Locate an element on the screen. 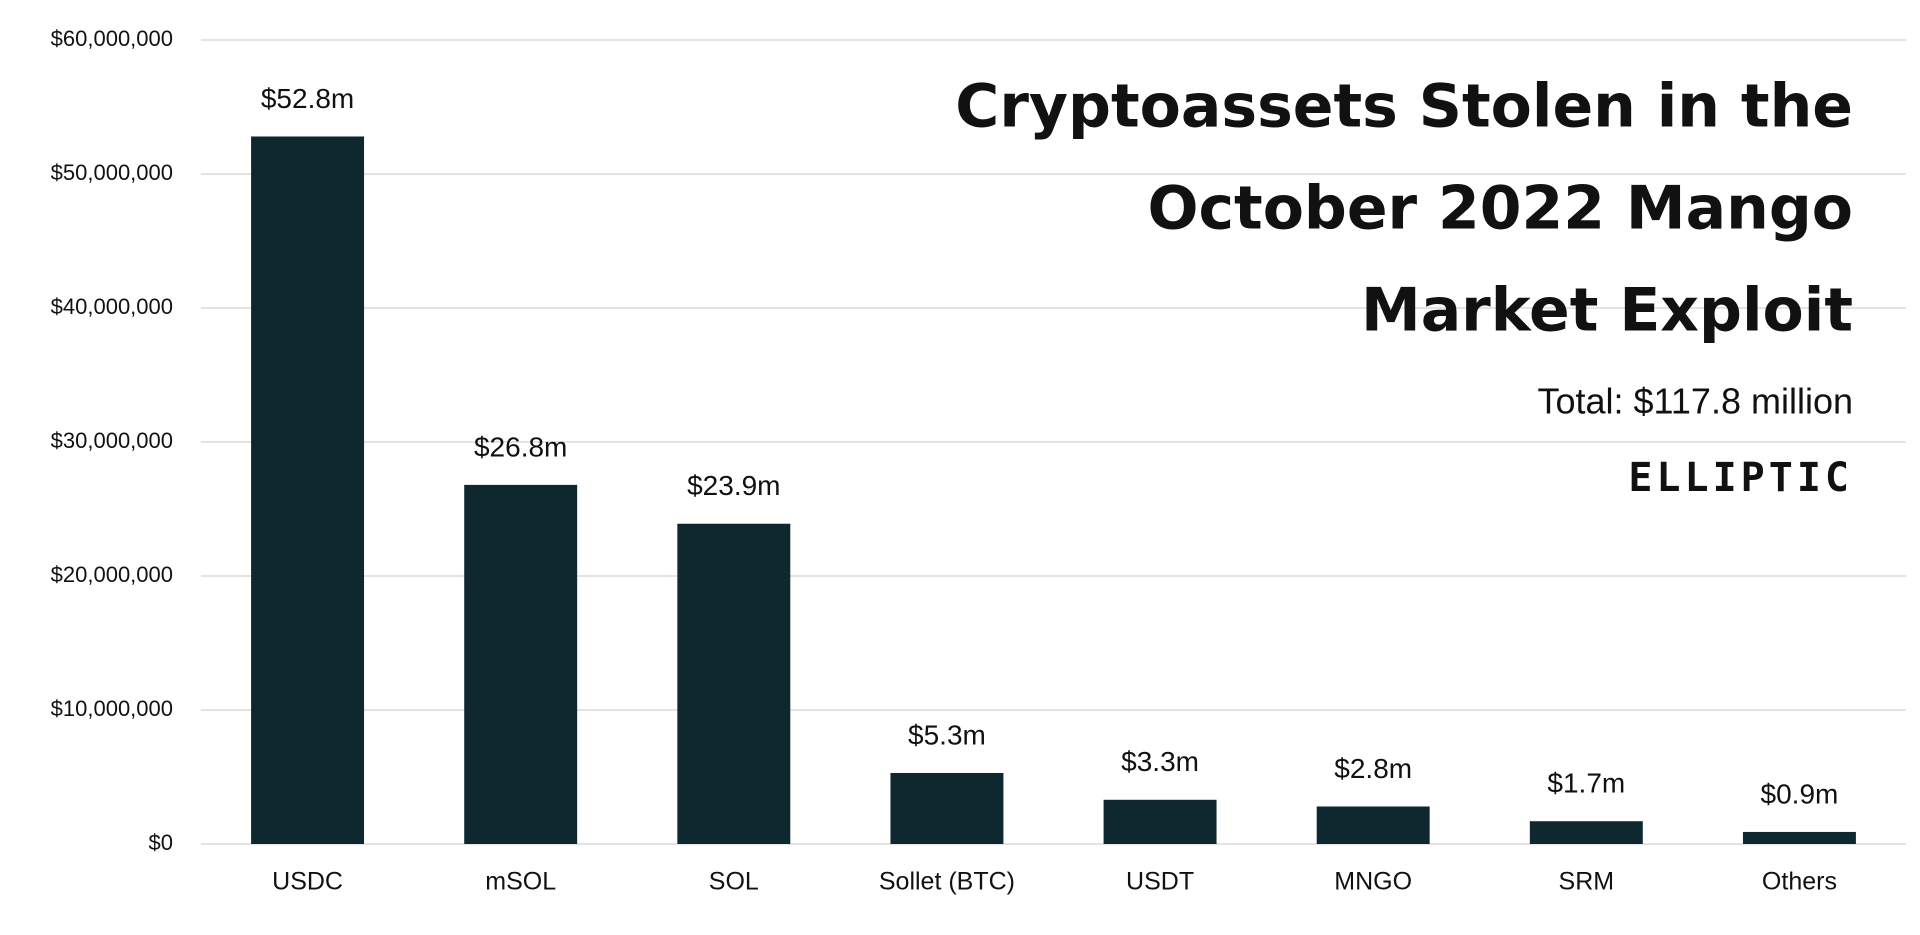 The image size is (1920, 935). value-label: $5.3m is located at coordinates (947, 734).